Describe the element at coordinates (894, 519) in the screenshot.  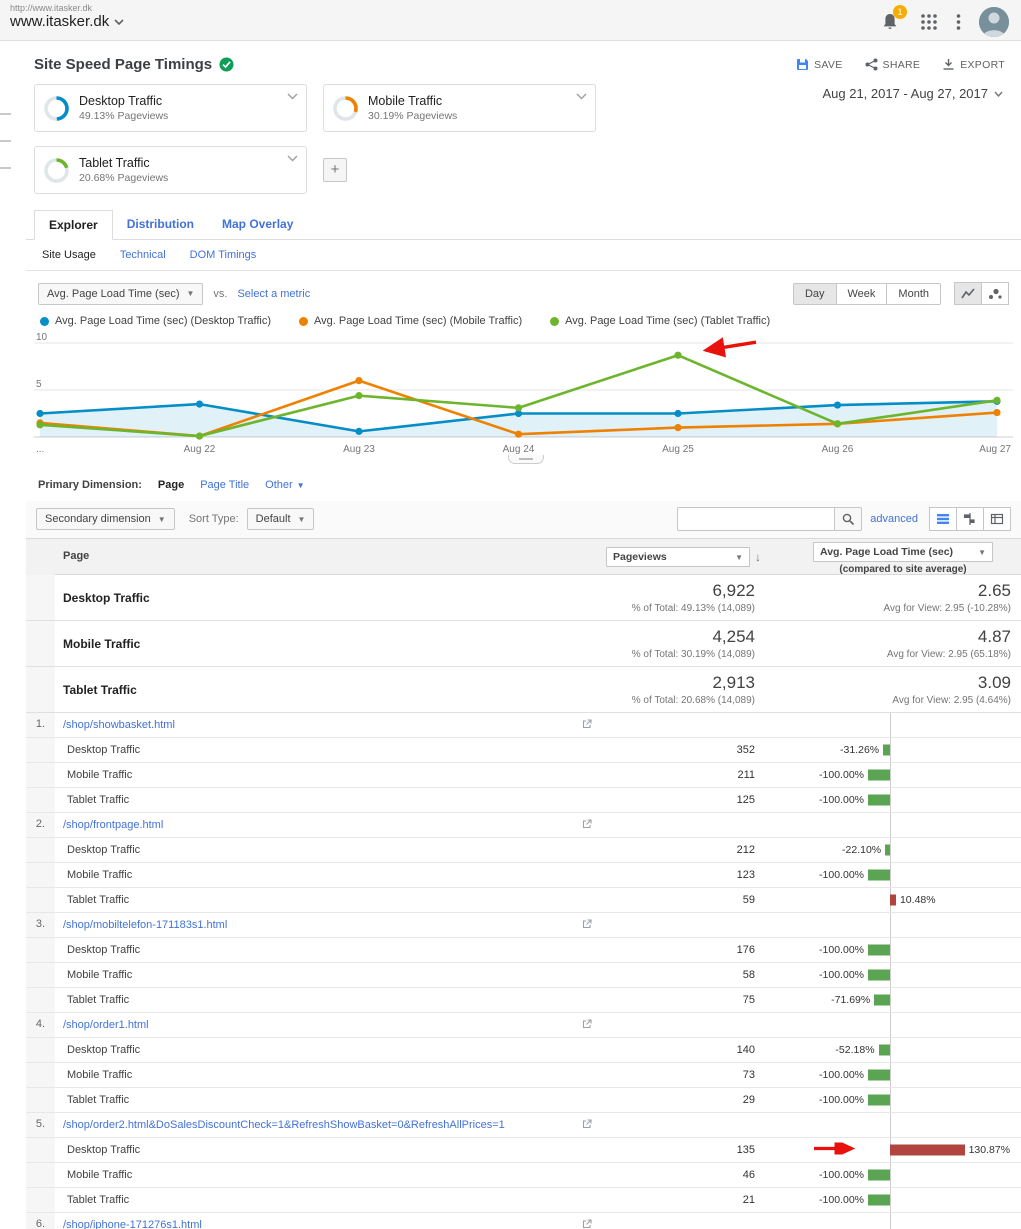
I see `advanced-search-link: advanced` at that location.